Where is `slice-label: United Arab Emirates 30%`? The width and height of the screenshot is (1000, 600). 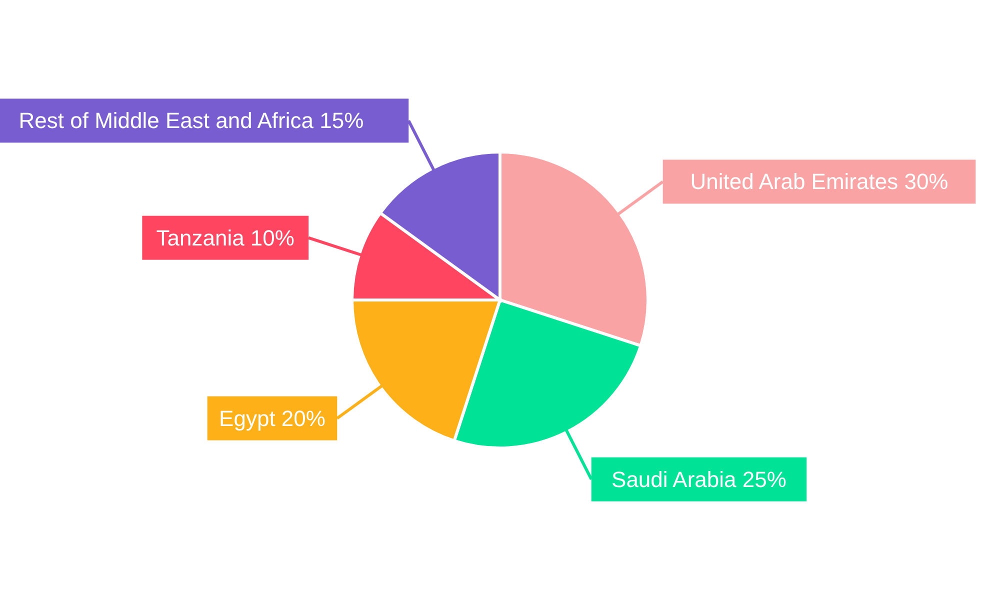
slice-label: United Arab Emirates 30% is located at coordinates (819, 181).